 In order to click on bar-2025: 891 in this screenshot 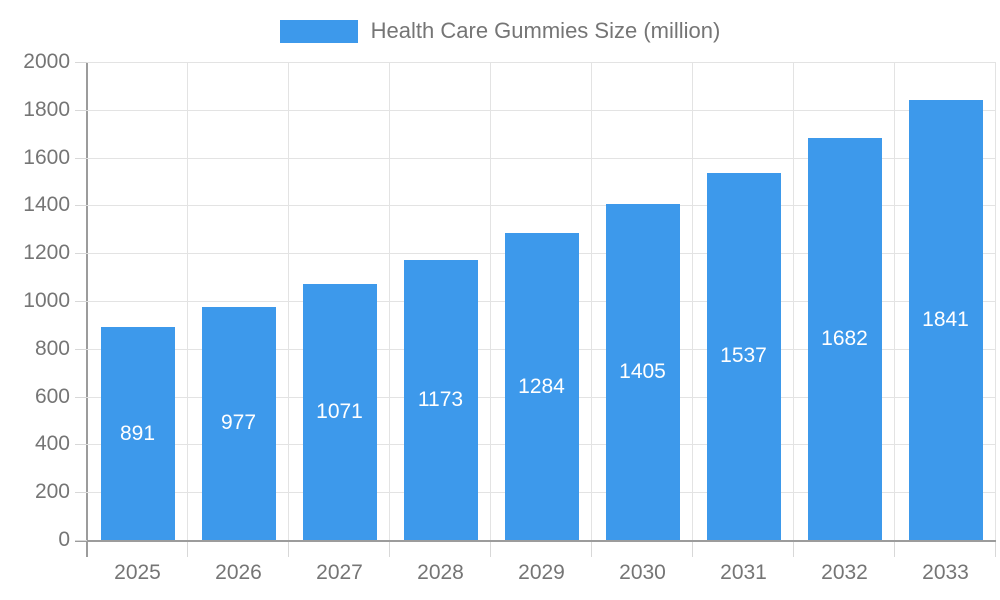, I will do `click(137, 433)`.